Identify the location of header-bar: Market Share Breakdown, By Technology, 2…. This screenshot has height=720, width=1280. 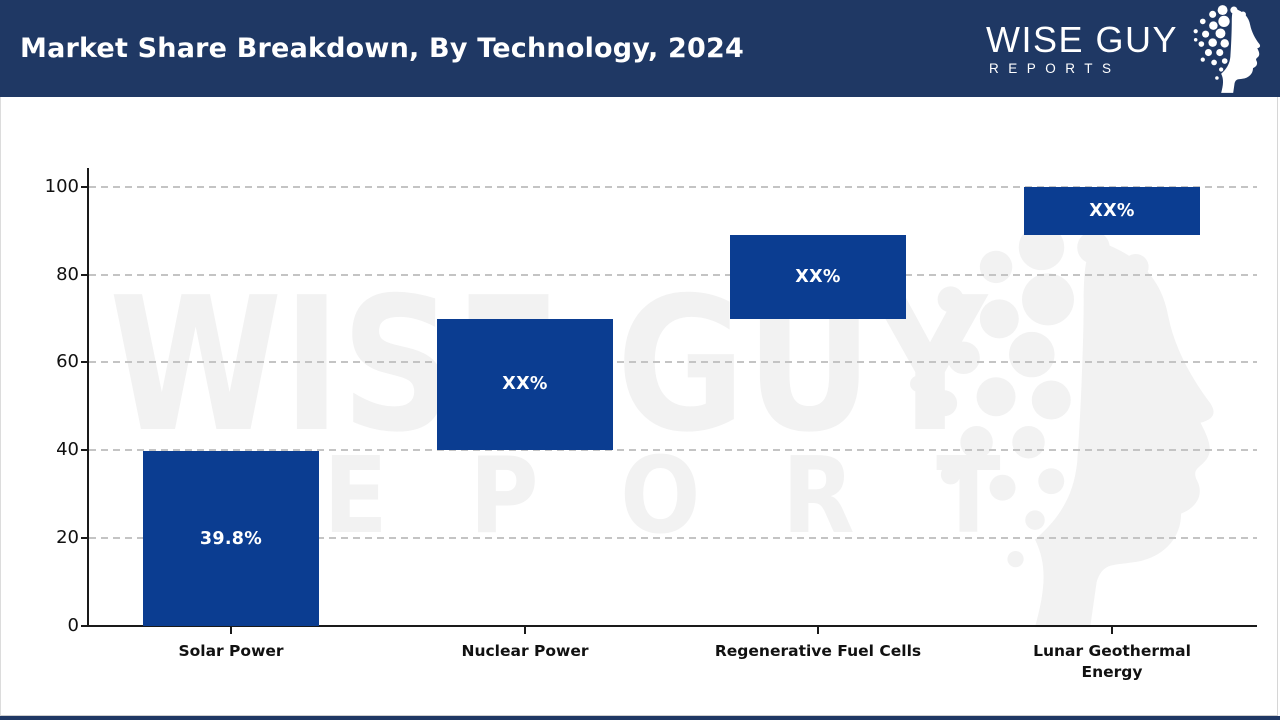
(640, 48).